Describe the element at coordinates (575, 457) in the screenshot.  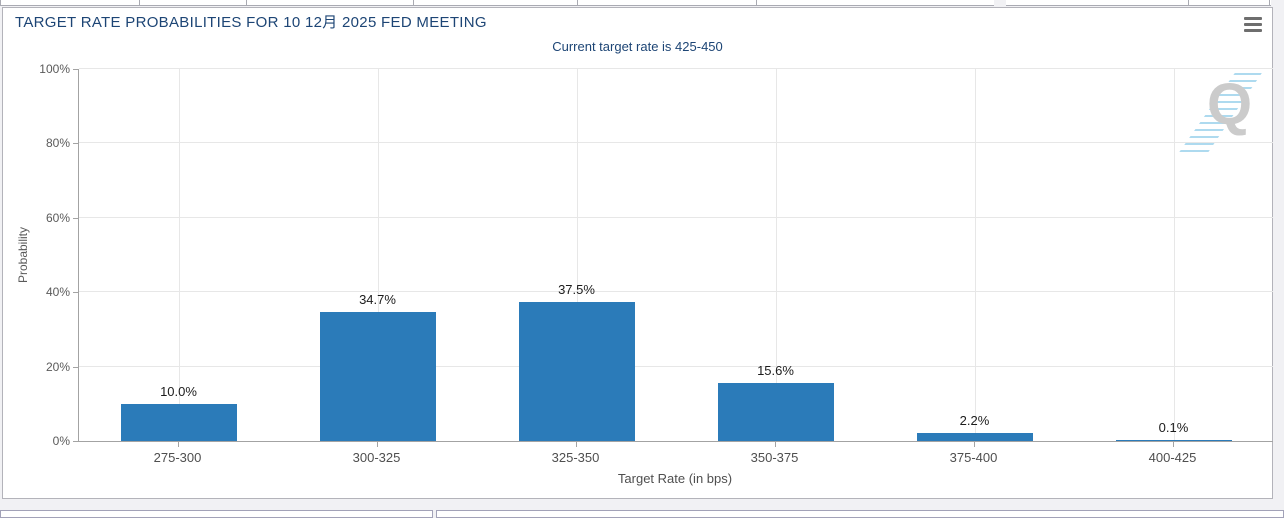
I see `x-category-label: 325-350` at that location.